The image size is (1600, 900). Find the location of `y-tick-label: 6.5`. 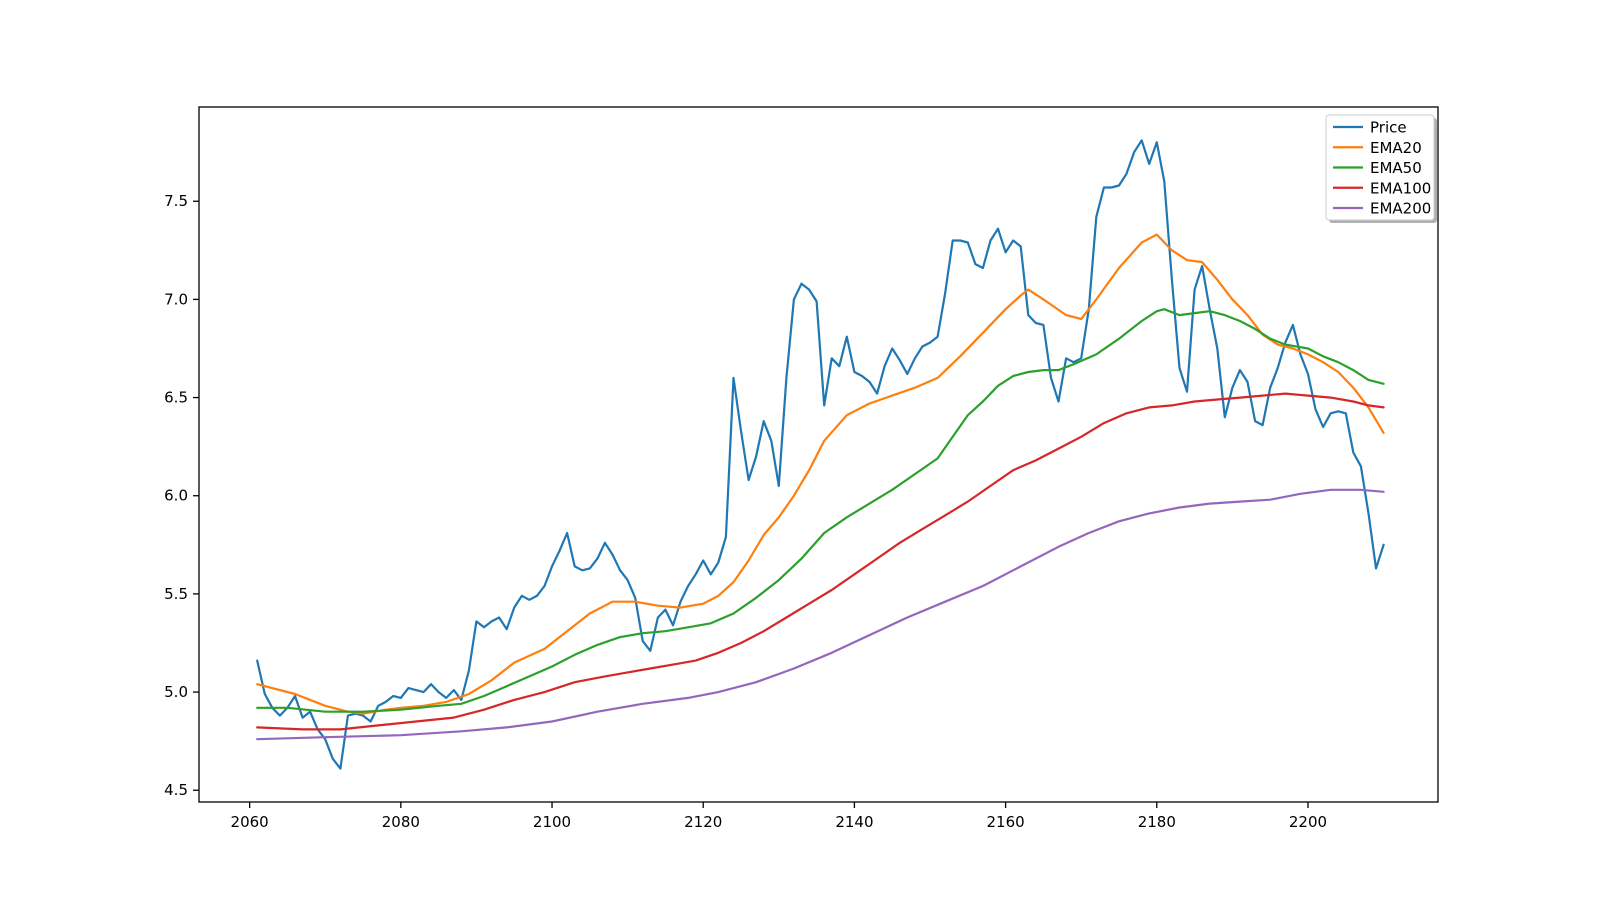

y-tick-label: 6.5 is located at coordinates (176, 398).